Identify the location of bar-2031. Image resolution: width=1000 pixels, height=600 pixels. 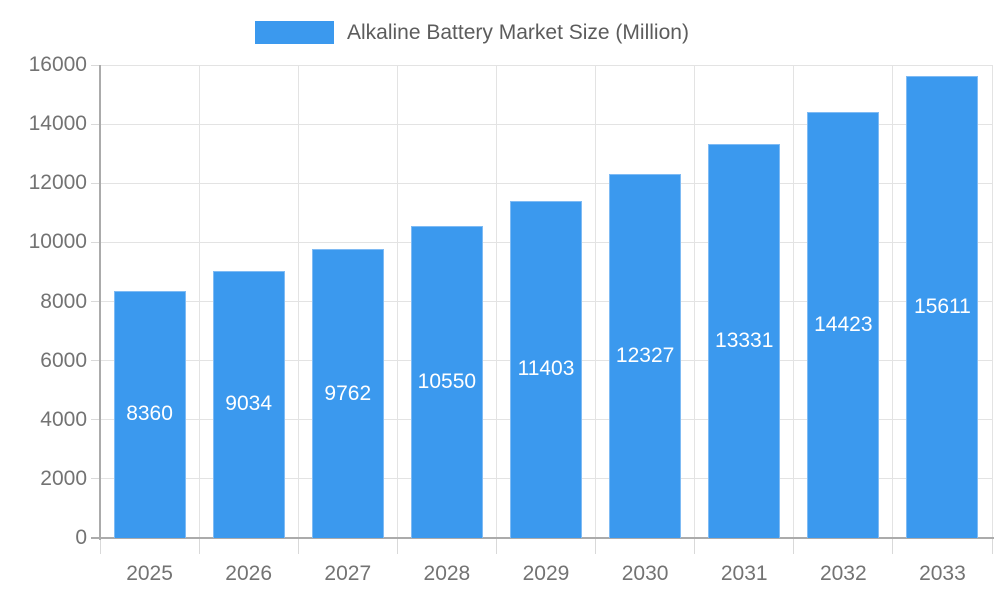
(744, 340).